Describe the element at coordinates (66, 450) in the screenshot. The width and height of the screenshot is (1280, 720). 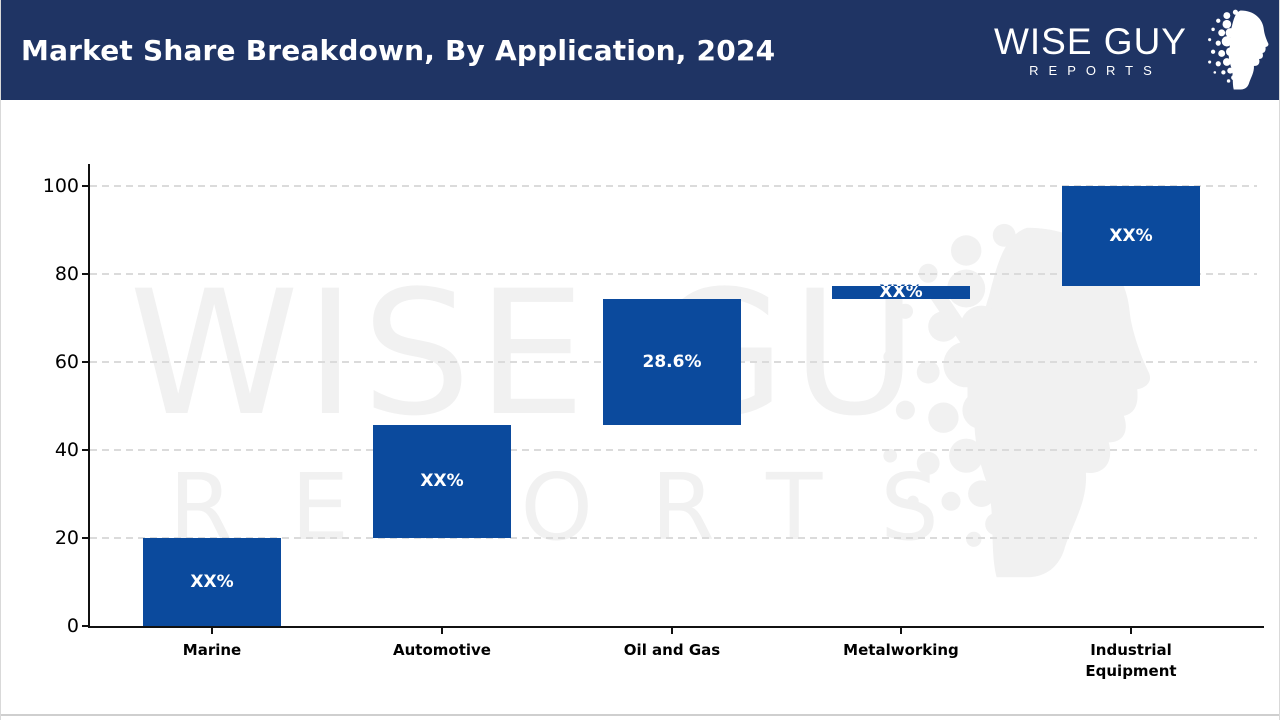
I see `y-tick-label: 40` at that location.